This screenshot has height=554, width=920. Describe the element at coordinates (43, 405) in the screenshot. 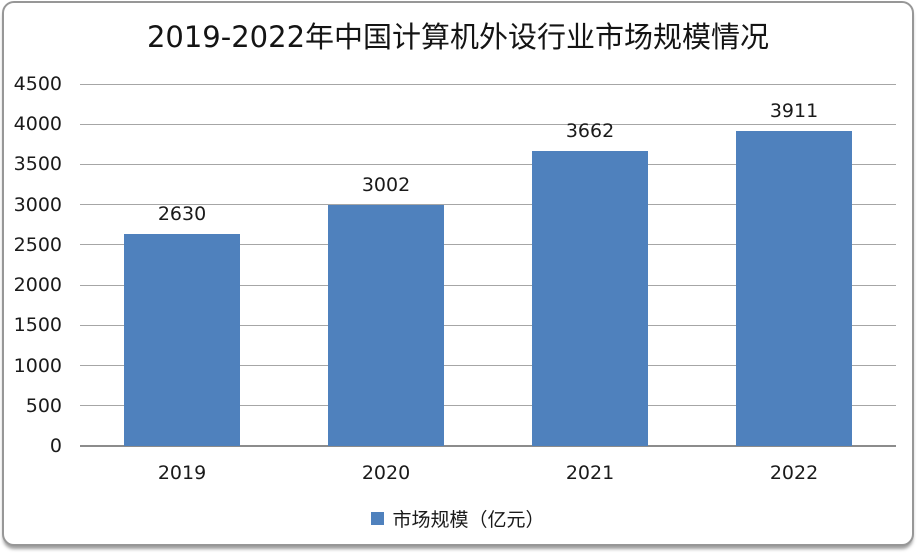

I see `y-tick-label-500: 500` at that location.